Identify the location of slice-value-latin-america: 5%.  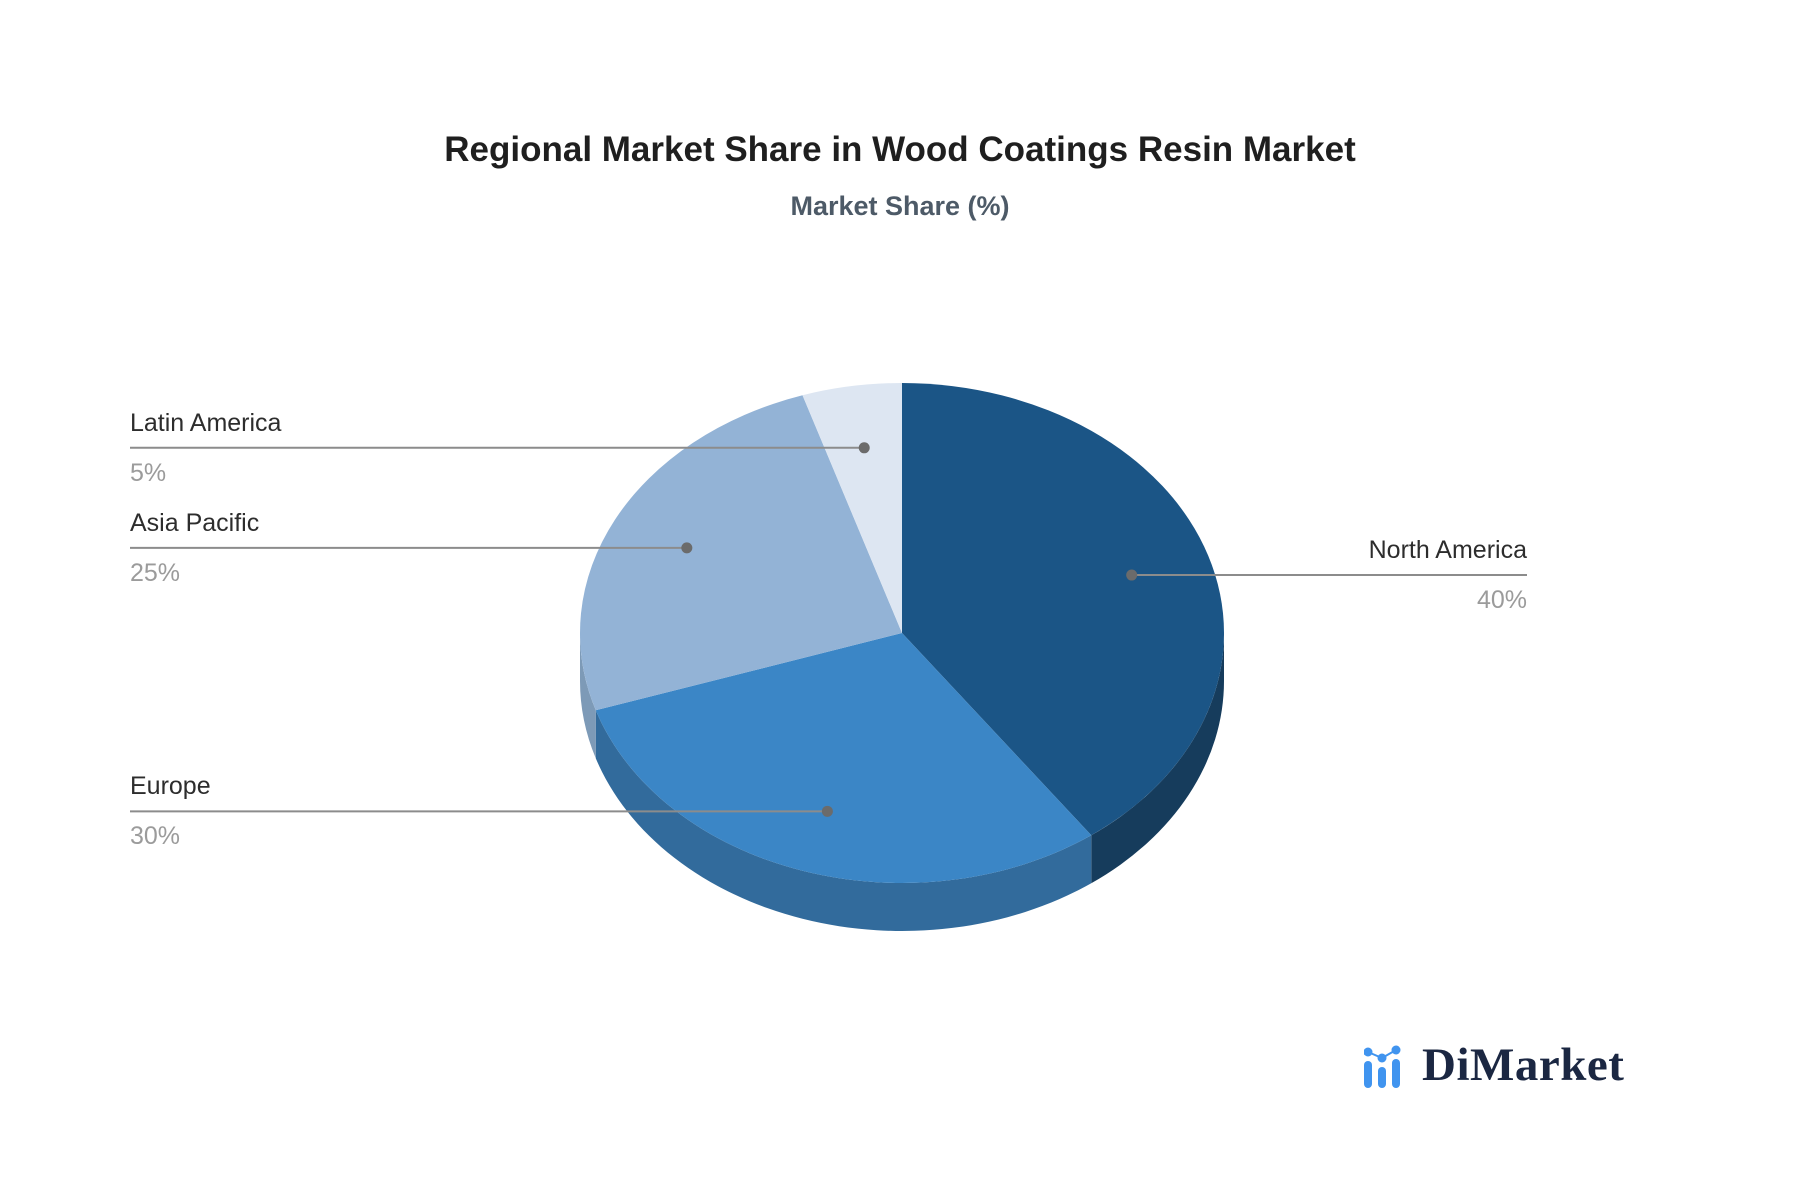
(148, 472).